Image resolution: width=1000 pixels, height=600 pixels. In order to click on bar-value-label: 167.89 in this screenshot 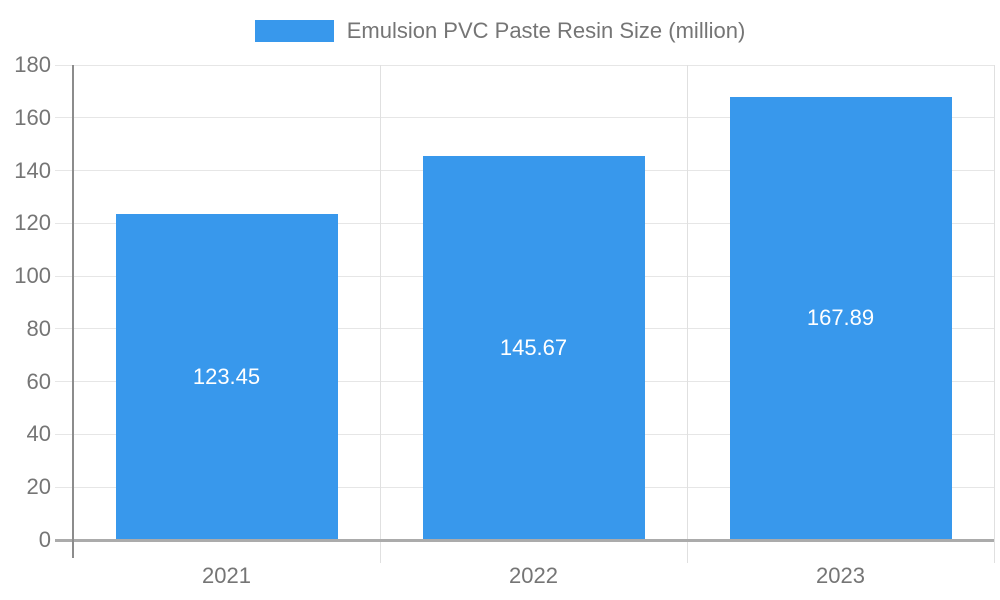, I will do `click(840, 318)`.